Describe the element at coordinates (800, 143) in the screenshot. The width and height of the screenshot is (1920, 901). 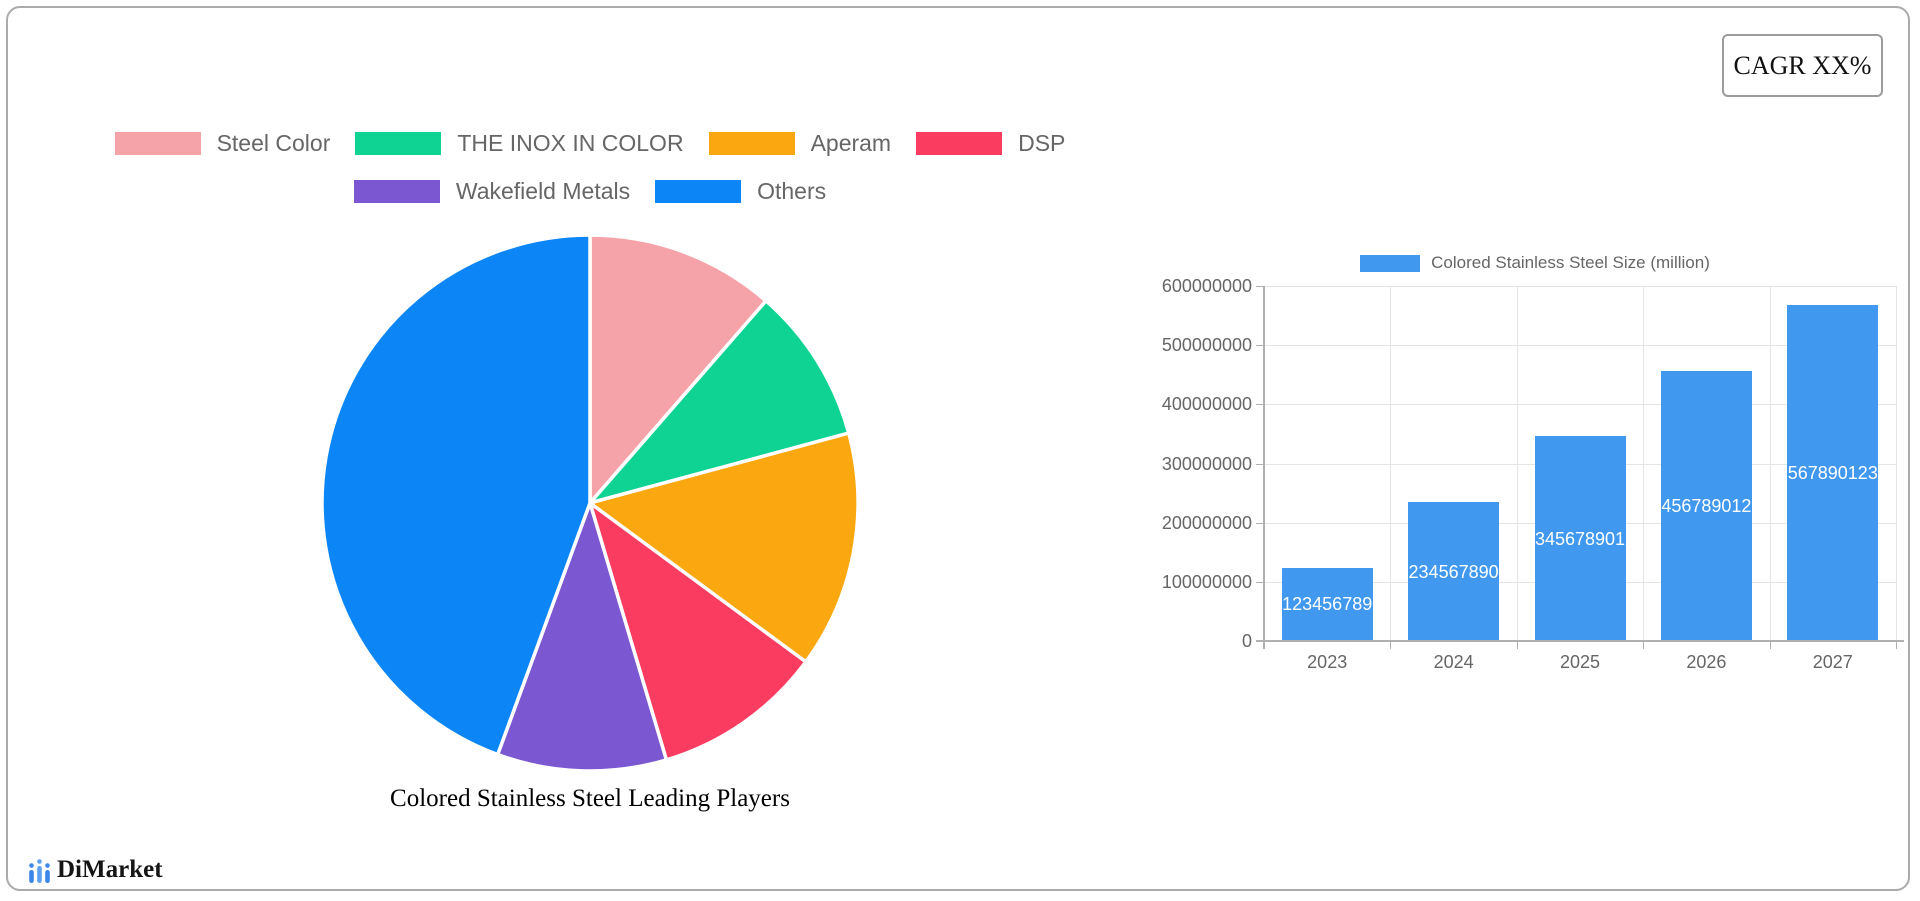
I see `pie-legend-item-aperam: Aperam` at that location.